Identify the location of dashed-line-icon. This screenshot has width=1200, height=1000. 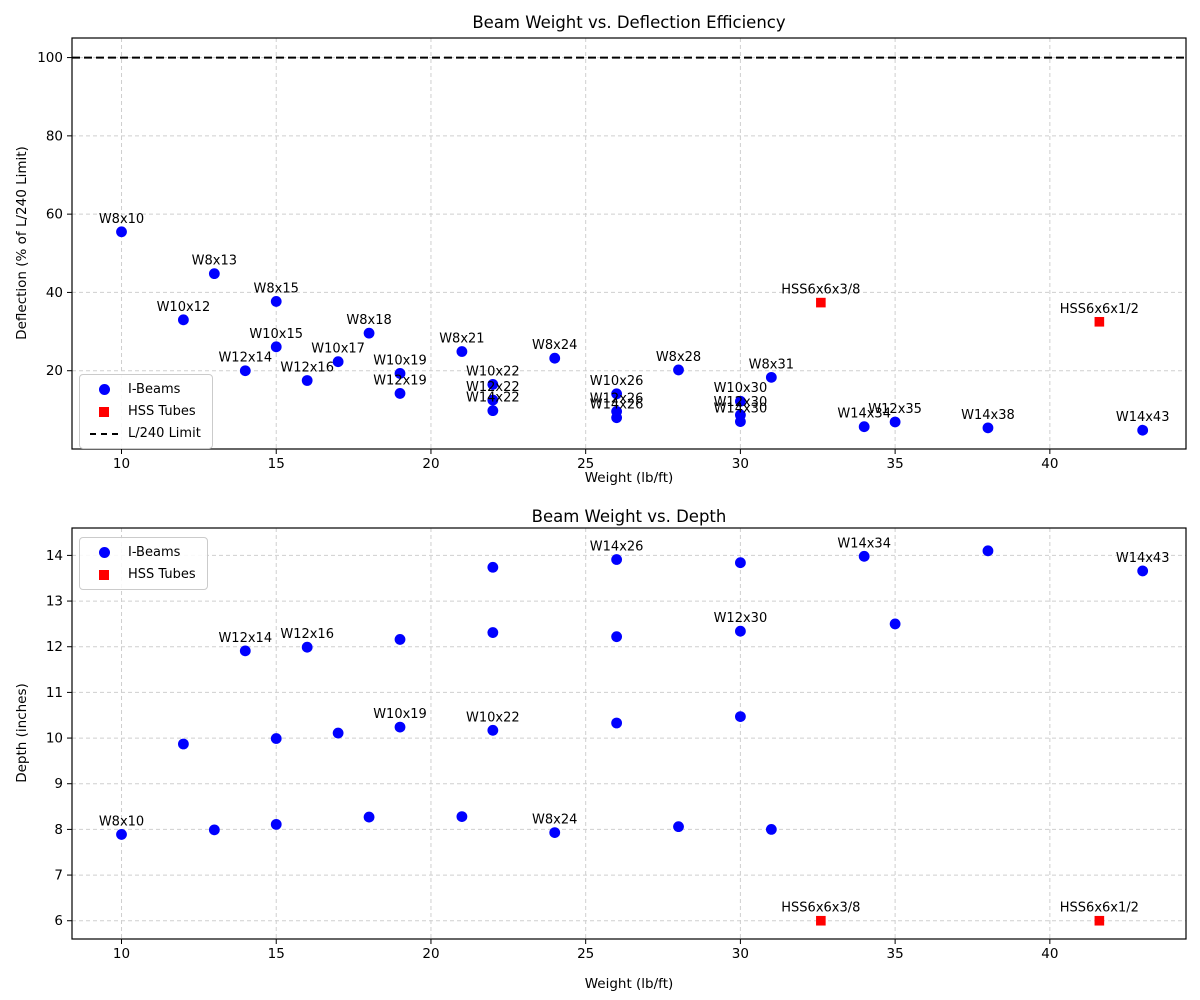
(104, 433).